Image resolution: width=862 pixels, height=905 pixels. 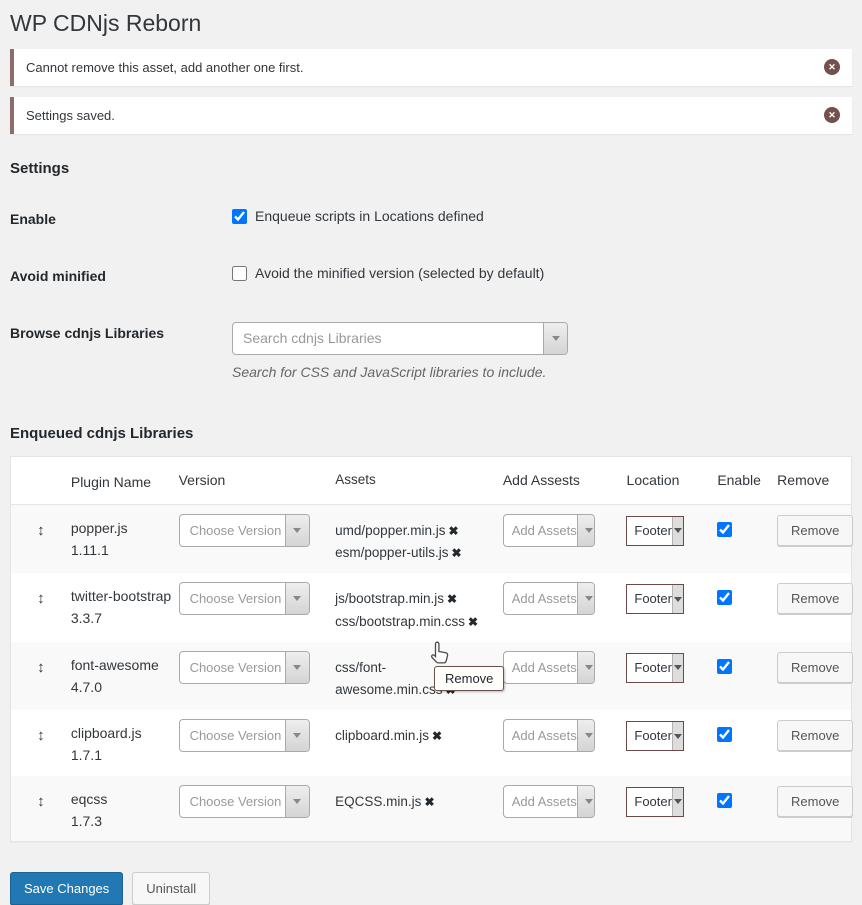 What do you see at coordinates (102, 433) in the screenshot?
I see `enqueued-heading: Enqueued cdnjs Libraries` at bounding box center [102, 433].